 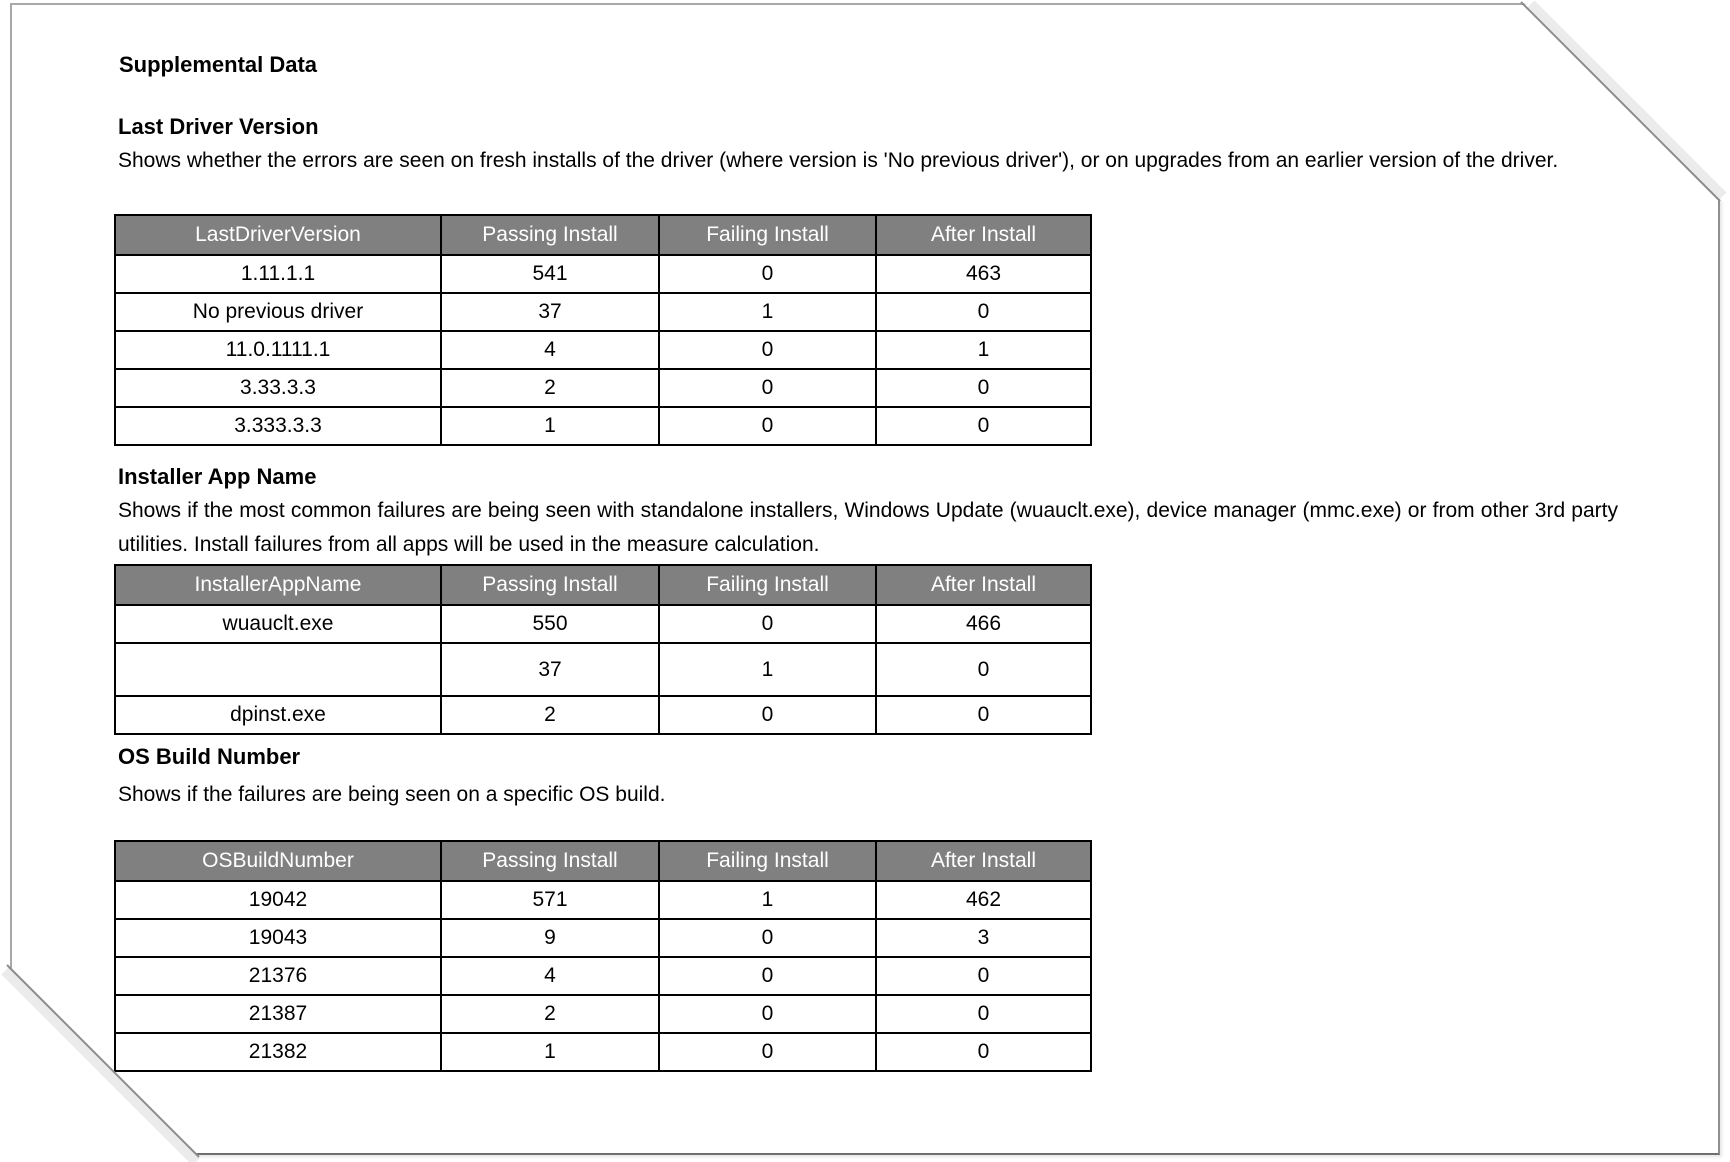 I want to click on table-row: 1.11.1.1 541 0 463, so click(x=603, y=274).